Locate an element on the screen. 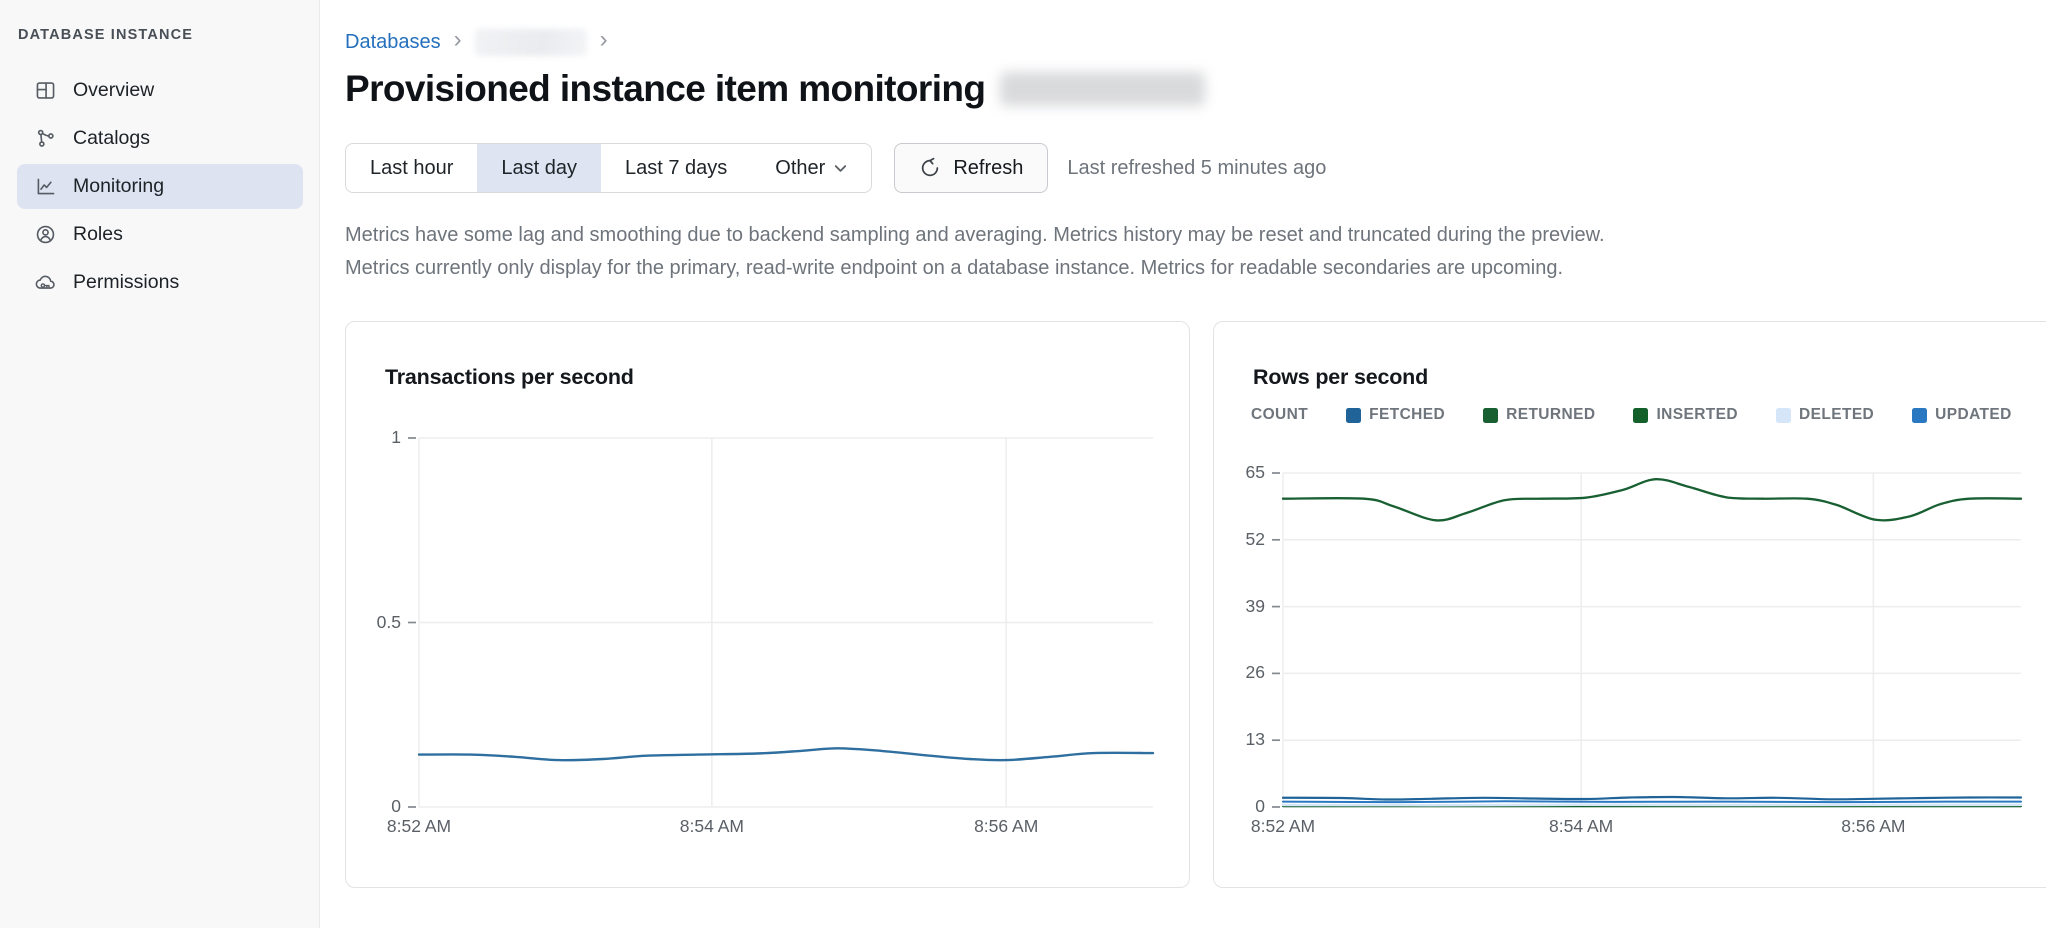 The height and width of the screenshot is (928, 2046). tab-label: Last 7 days is located at coordinates (676, 167).